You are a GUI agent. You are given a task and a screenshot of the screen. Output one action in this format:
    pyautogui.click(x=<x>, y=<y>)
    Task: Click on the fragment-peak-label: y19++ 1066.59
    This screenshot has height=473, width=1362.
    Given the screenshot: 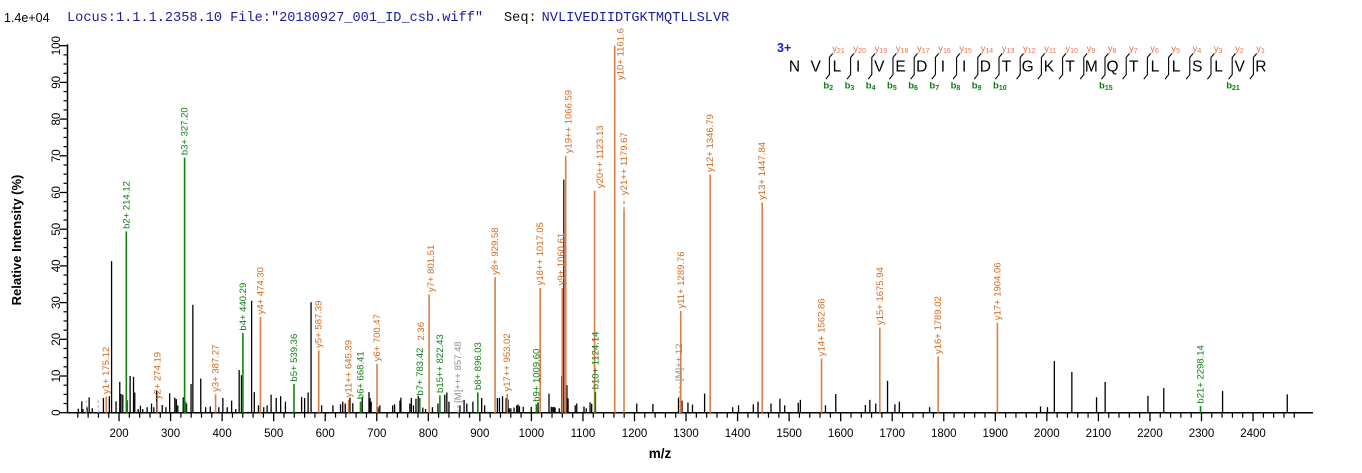 What is the action you would take?
    pyautogui.click(x=568, y=121)
    